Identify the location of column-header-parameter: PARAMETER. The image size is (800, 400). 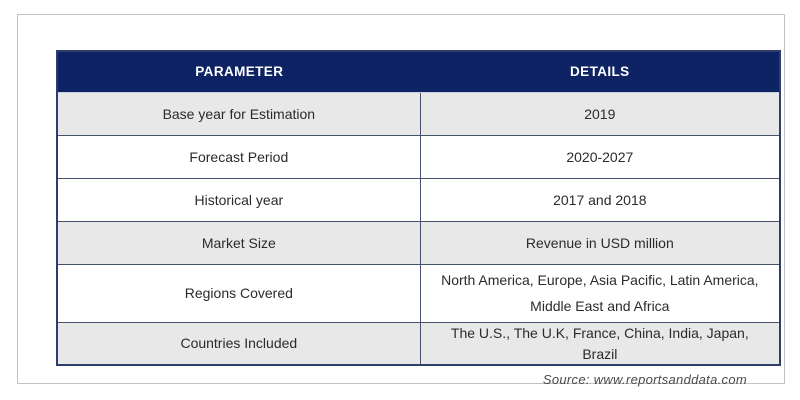
(239, 71).